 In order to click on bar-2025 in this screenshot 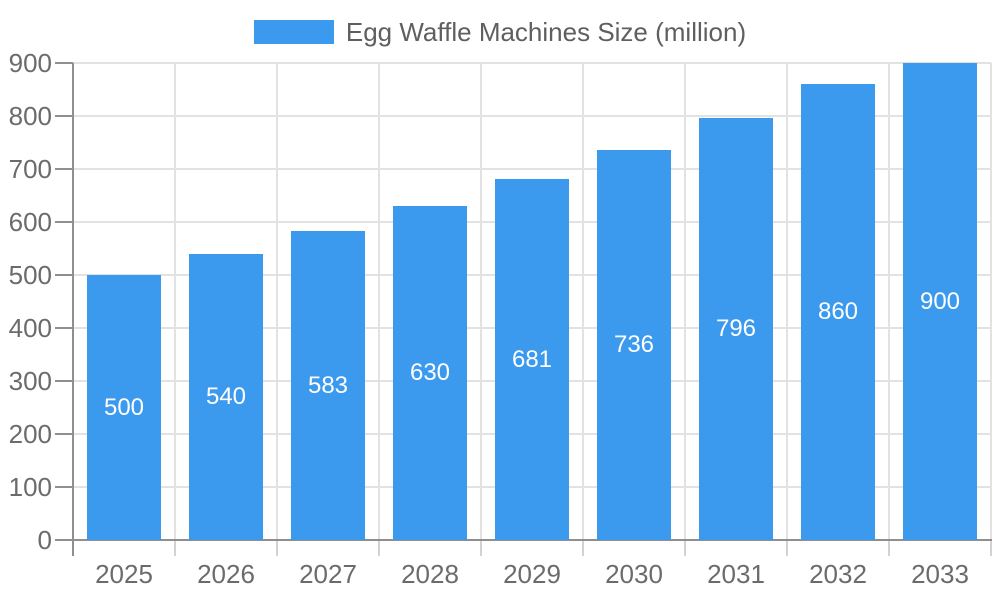, I will do `click(124, 407)`.